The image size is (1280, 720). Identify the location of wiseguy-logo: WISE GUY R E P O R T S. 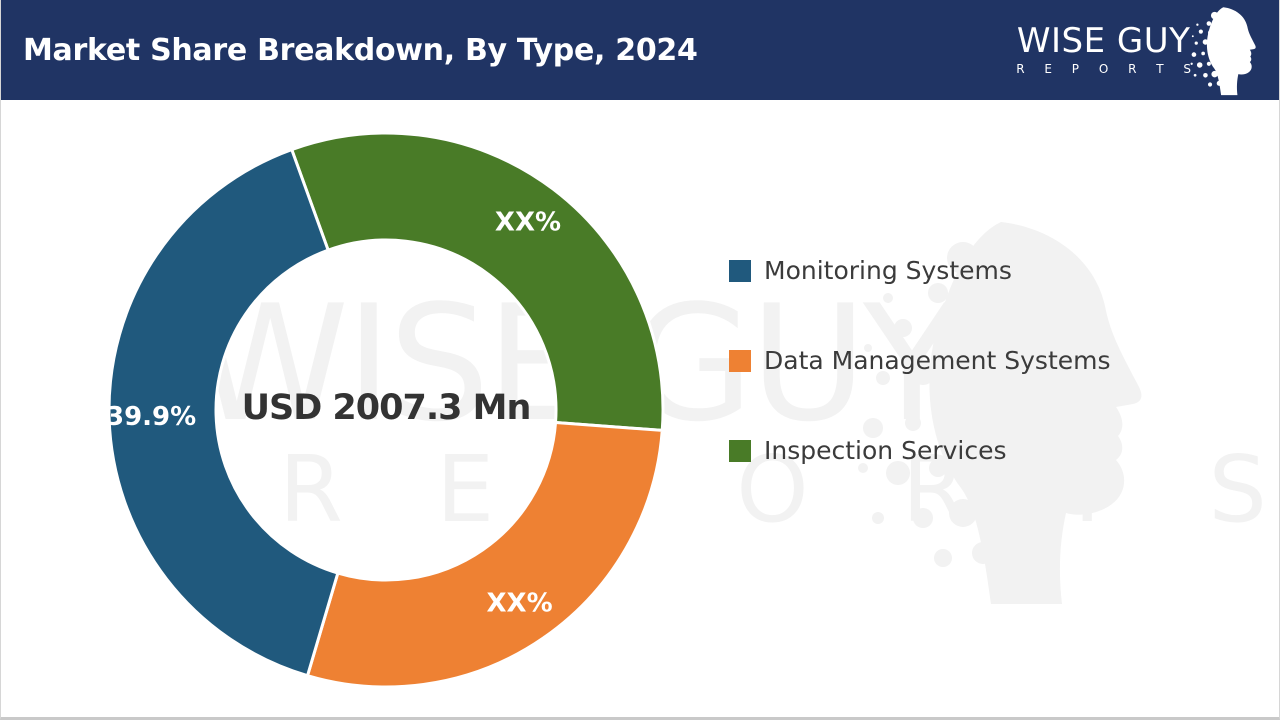
(1136, 50).